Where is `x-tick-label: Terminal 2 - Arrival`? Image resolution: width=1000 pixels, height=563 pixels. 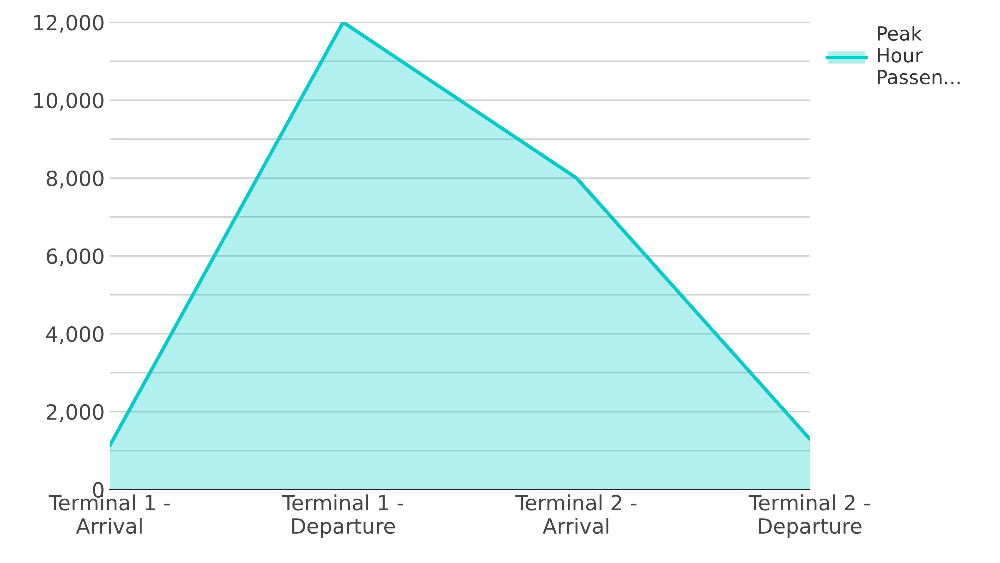
x-tick-label: Terminal 2 - Arrival is located at coordinates (576, 514).